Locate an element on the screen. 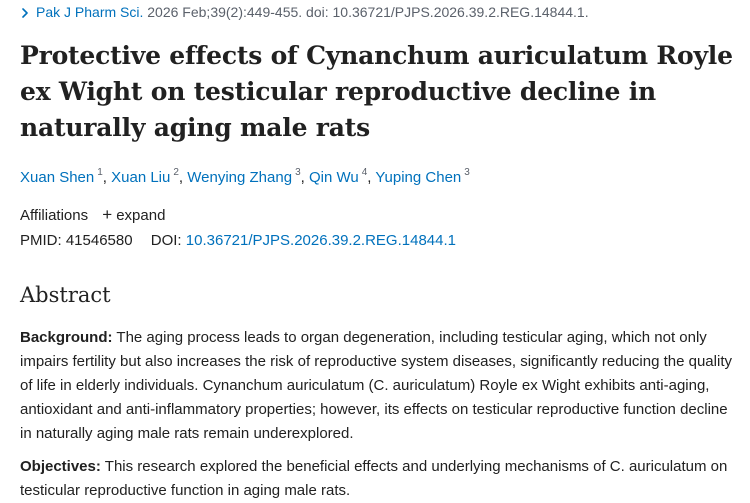  chevron-right-icon is located at coordinates (25, 13).